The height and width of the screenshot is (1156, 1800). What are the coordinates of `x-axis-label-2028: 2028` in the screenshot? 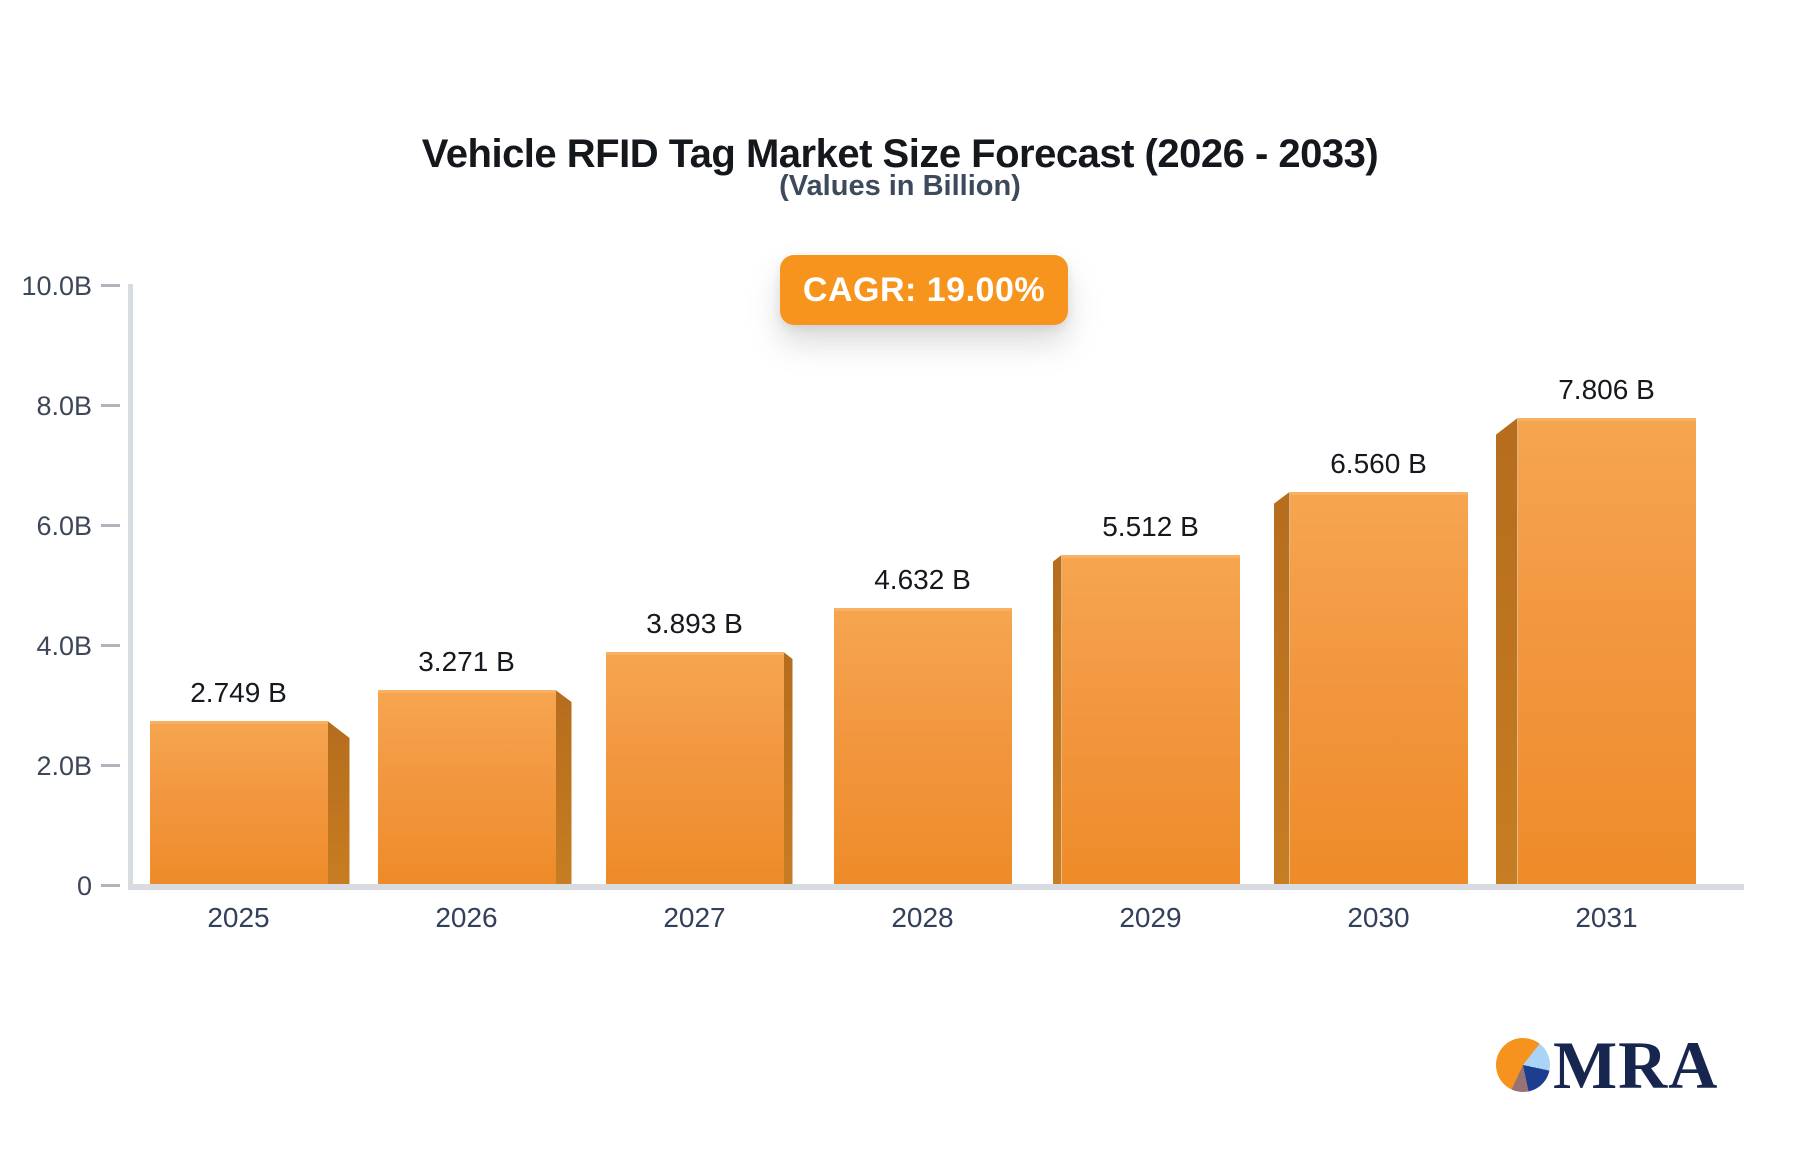 It's located at (922, 917).